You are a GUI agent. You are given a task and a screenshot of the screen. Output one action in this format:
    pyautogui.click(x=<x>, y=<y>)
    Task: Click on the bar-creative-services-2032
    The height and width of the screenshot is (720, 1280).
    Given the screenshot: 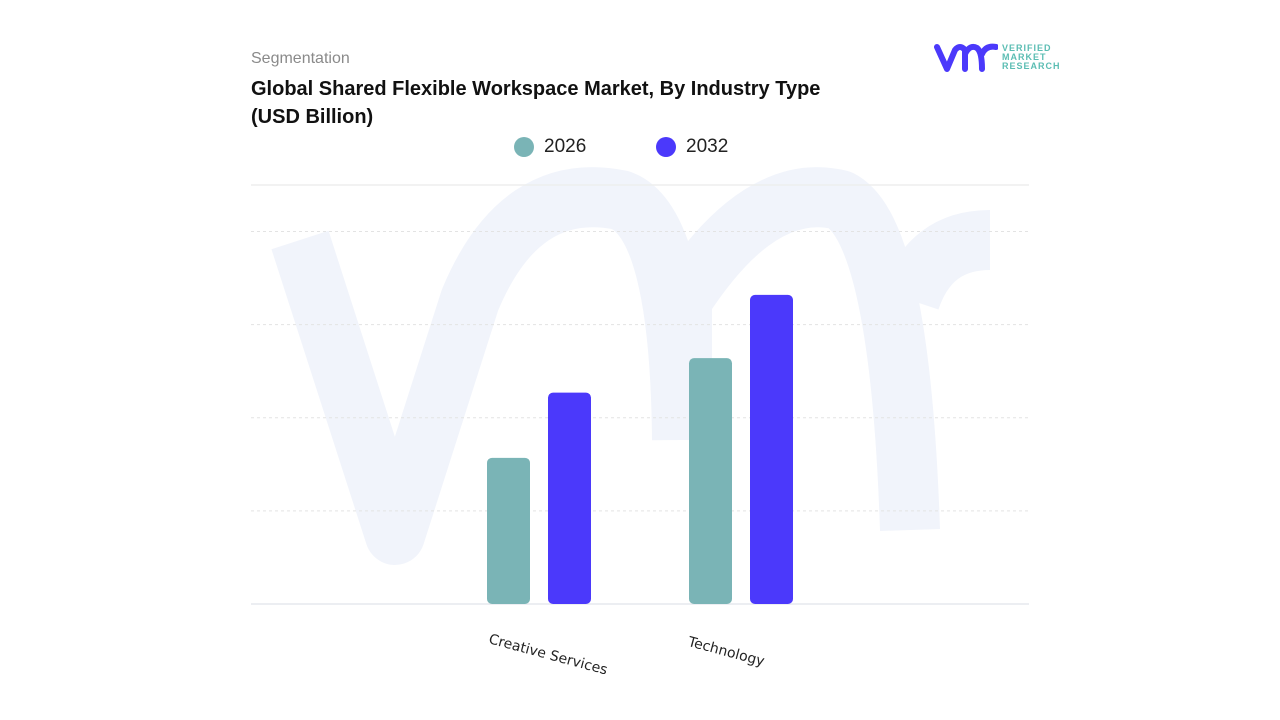 What is the action you would take?
    pyautogui.click(x=569, y=498)
    